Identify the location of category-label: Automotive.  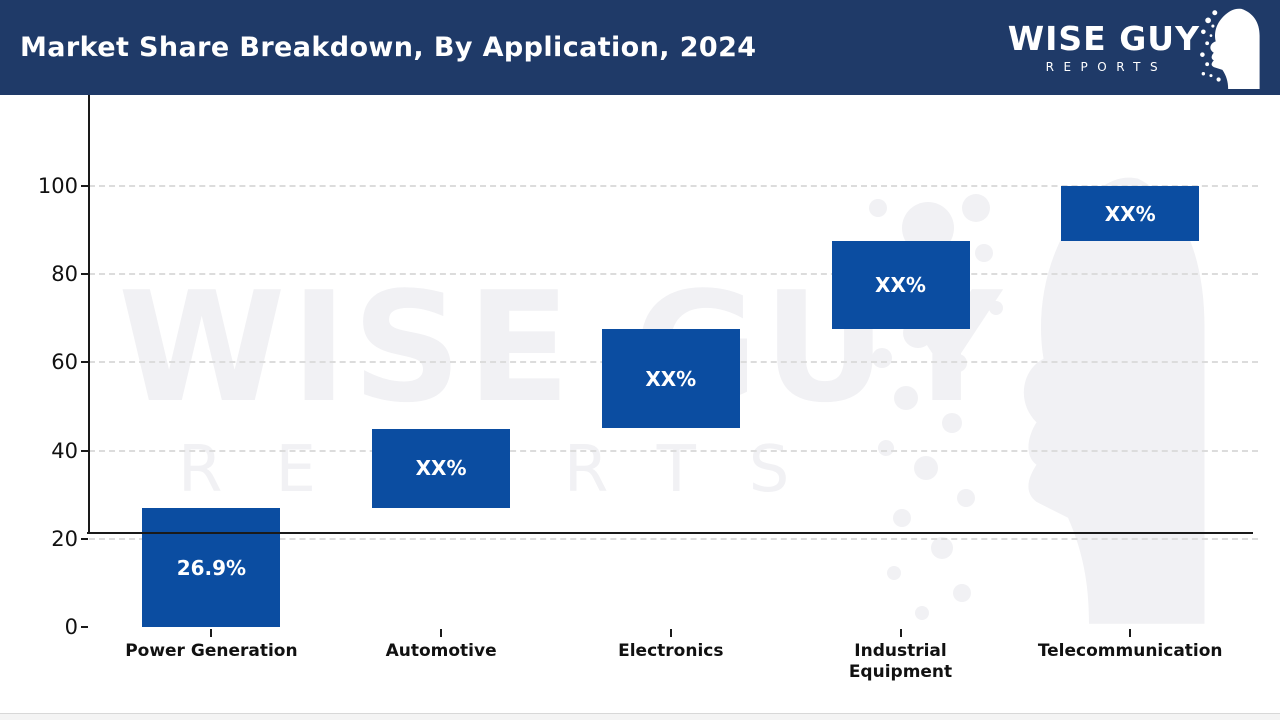
(441, 651).